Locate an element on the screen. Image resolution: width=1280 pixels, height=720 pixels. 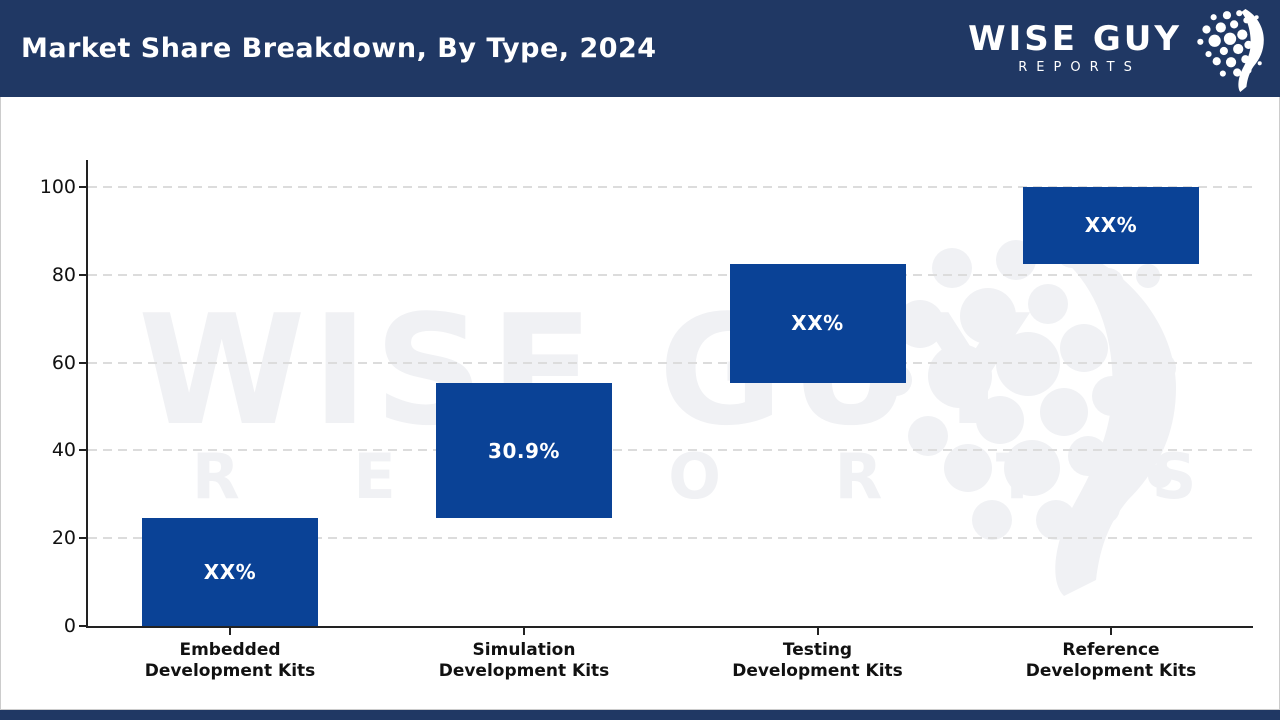
x-axis-category-label: Embedded Development Kits is located at coordinates (230, 661).